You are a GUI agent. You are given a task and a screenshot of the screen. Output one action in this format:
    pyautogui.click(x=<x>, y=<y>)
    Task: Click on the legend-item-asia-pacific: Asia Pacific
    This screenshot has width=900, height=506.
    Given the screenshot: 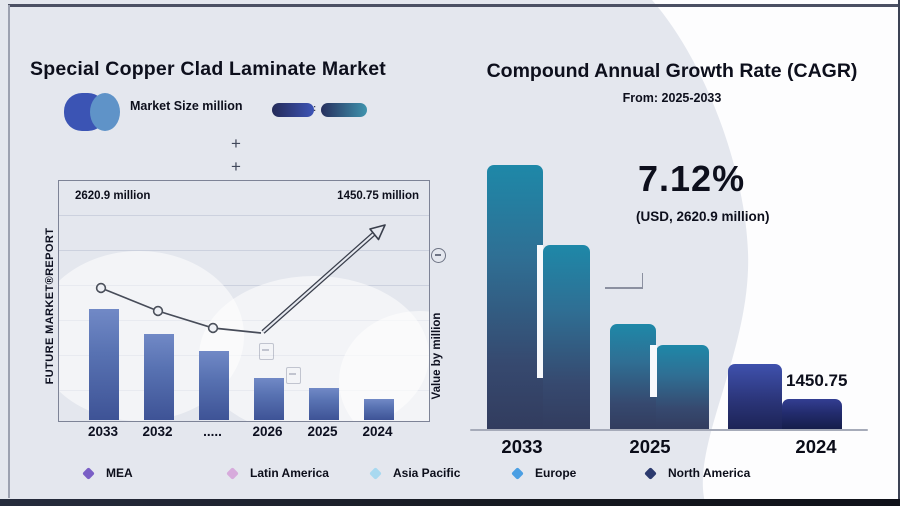 What is the action you would take?
    pyautogui.click(x=415, y=473)
    